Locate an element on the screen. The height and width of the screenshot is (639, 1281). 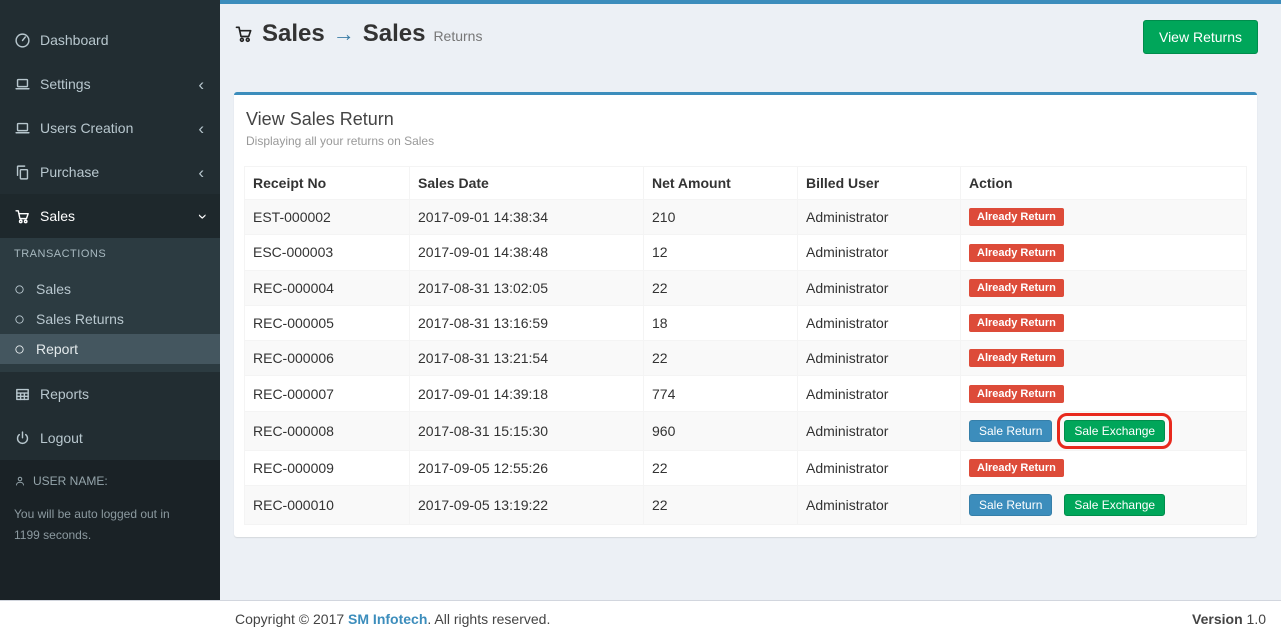
receipt-no-cell: REC-000007 is located at coordinates (327, 393).